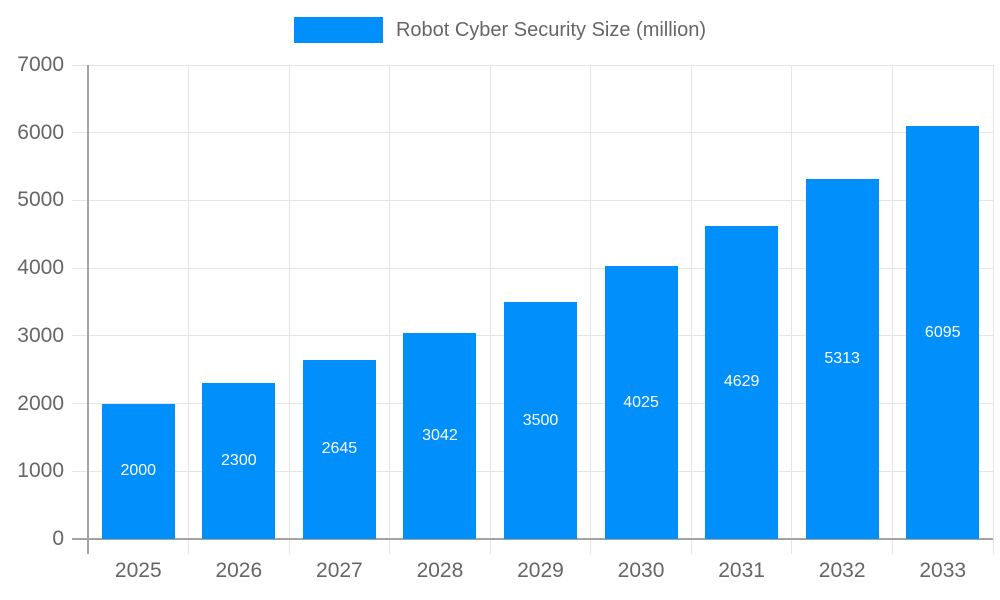  I want to click on y-axis-tick-label: 4000, so click(40, 268).